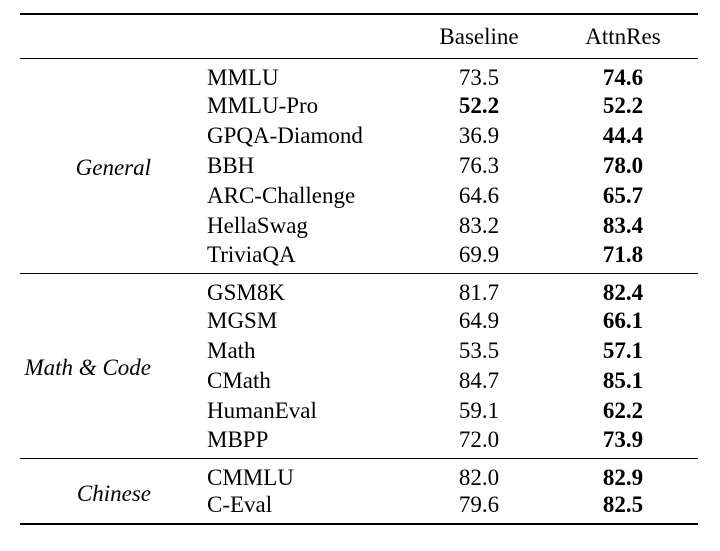 The image size is (720, 551). I want to click on benchmark-name: HellaSwag, so click(257, 226).